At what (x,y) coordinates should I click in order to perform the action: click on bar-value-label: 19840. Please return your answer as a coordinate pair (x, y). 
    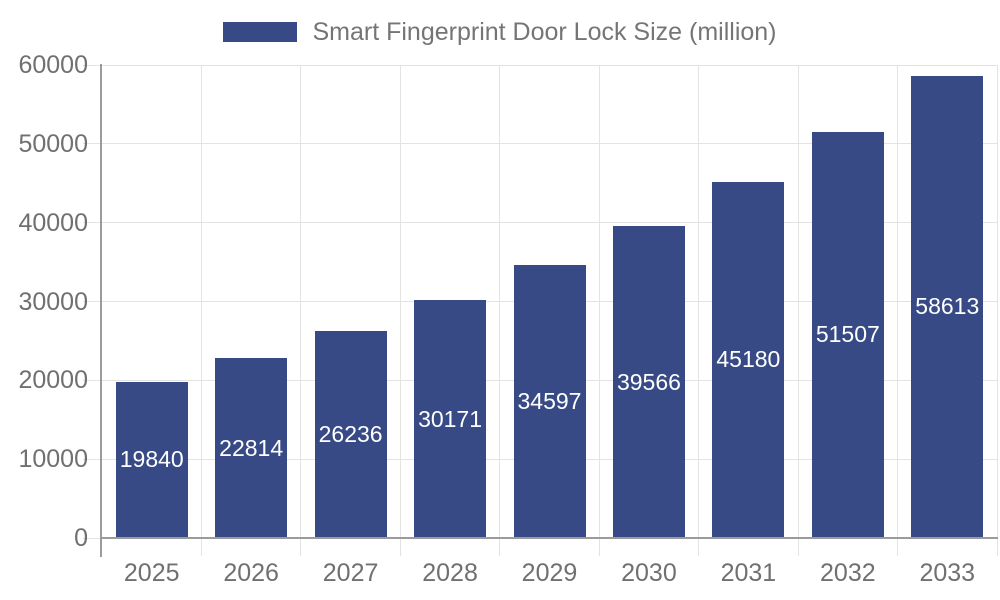
    Looking at the image, I should click on (151, 459).